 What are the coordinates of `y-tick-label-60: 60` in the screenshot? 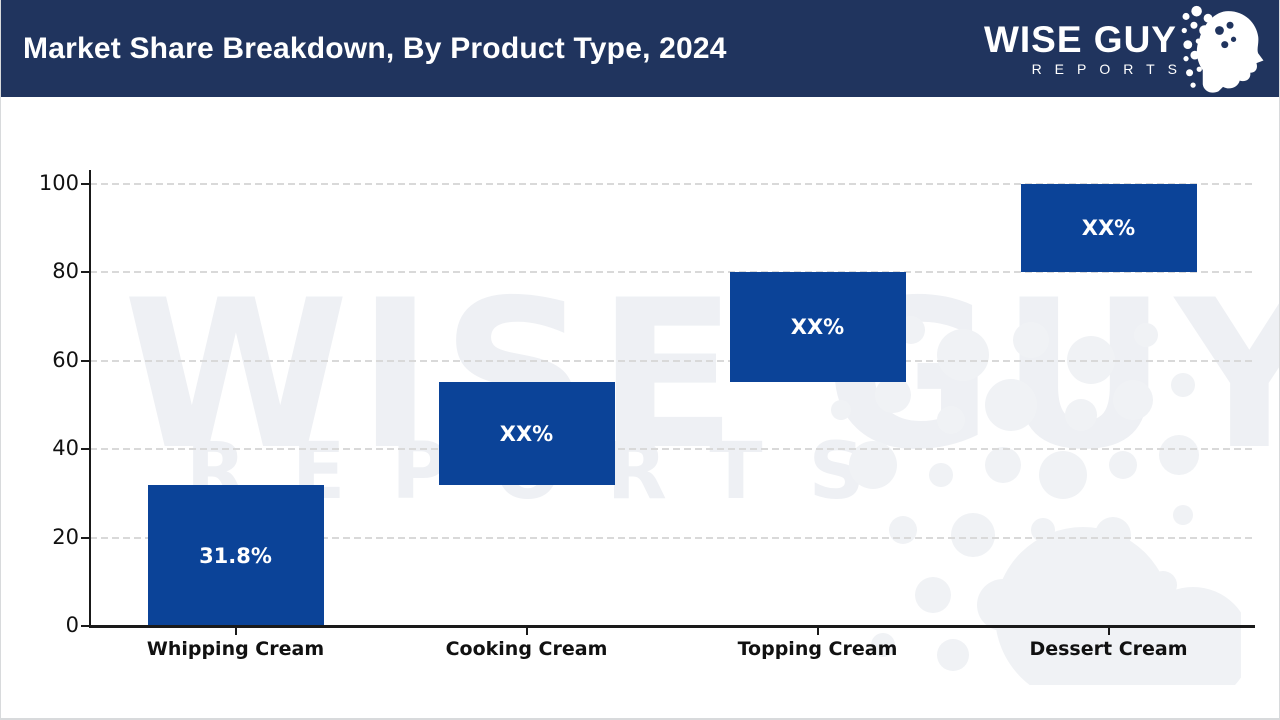 It's located at (65, 359).